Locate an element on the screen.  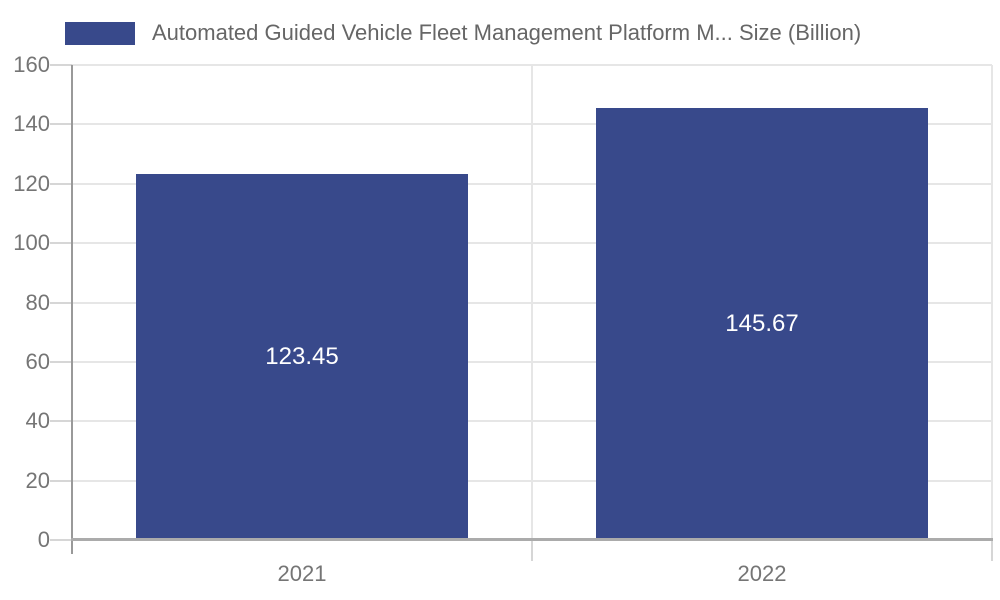
y-axis-line is located at coordinates (72, 309).